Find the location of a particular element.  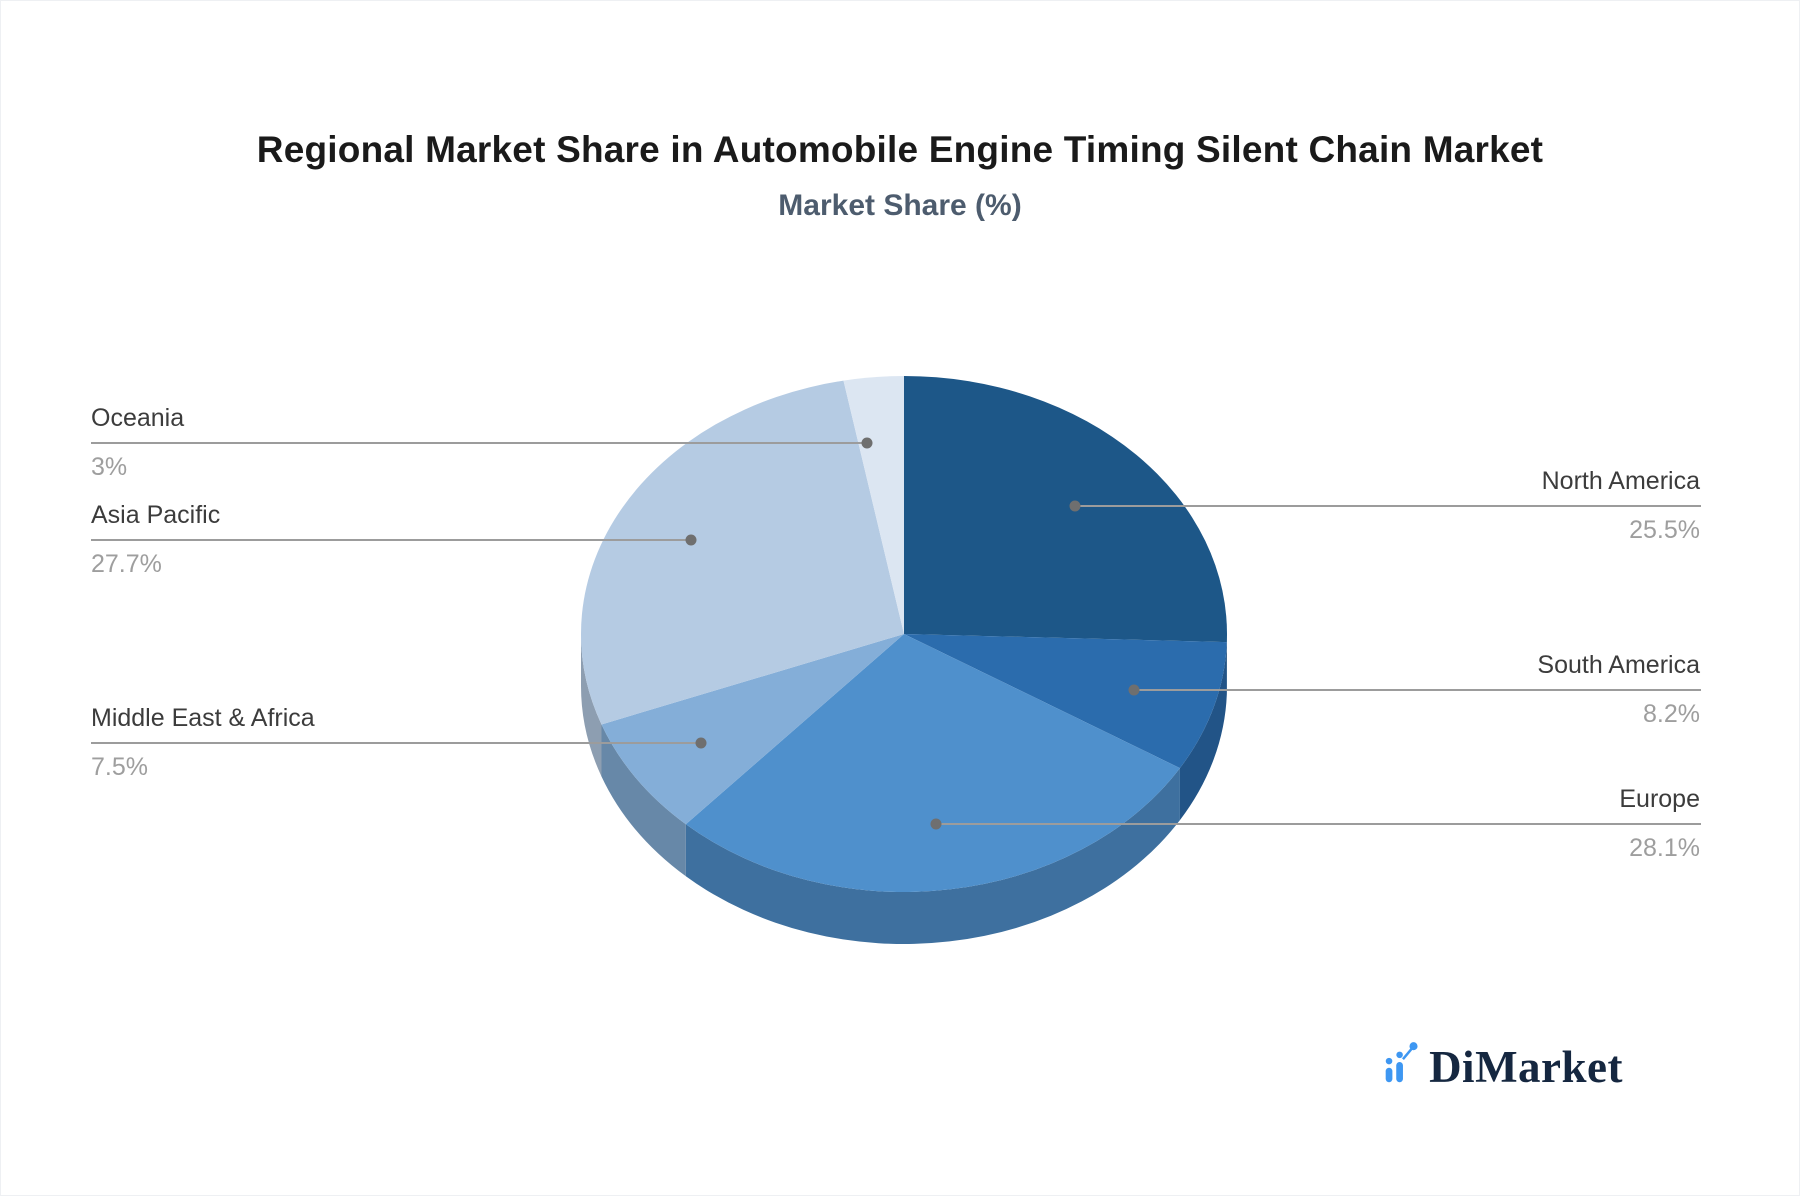

pie-rim-asia-pacific is located at coordinates (591, 705).